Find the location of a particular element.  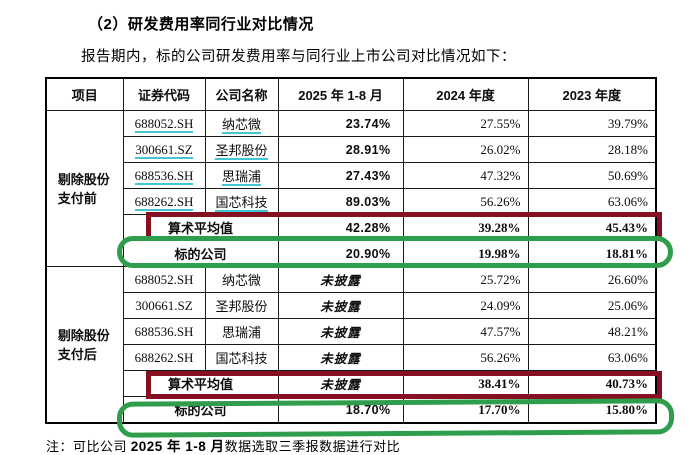

table-row-average: 算术平均值 42.28% 39.28% 45.43% is located at coordinates (351, 227).